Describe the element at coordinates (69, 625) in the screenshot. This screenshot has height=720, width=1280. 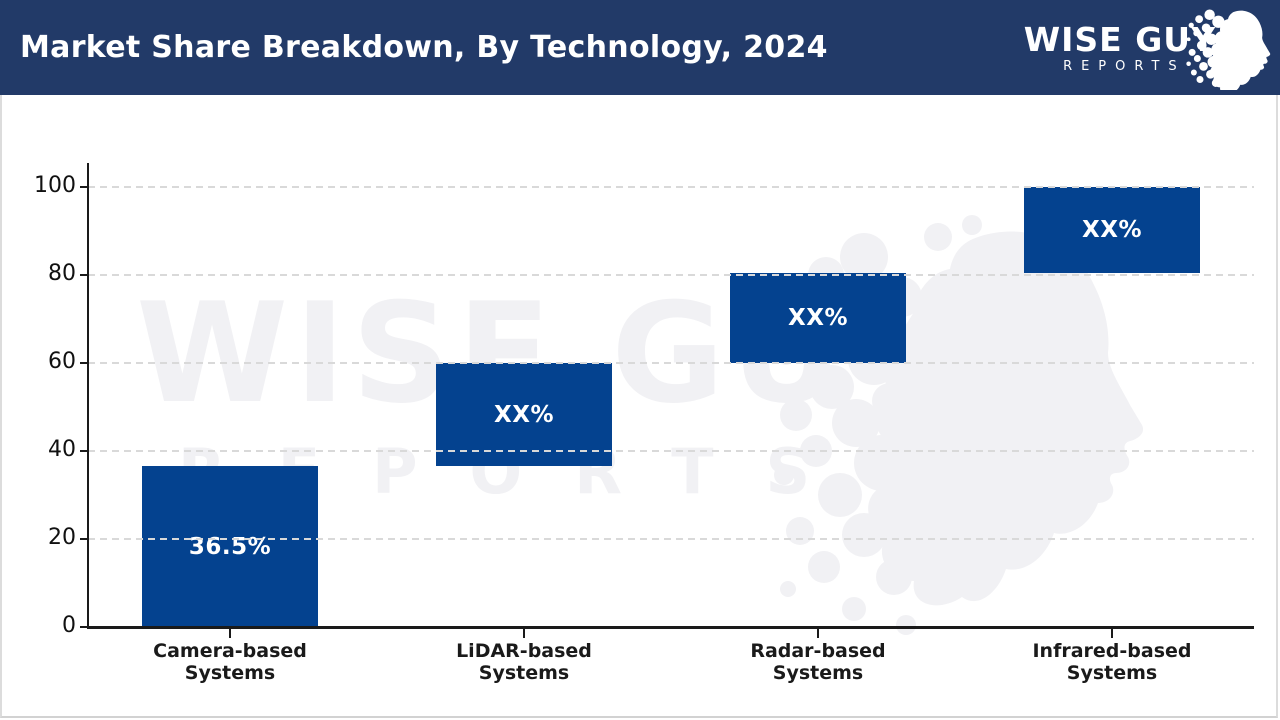
I see `y-axis-tick-label: 0` at that location.